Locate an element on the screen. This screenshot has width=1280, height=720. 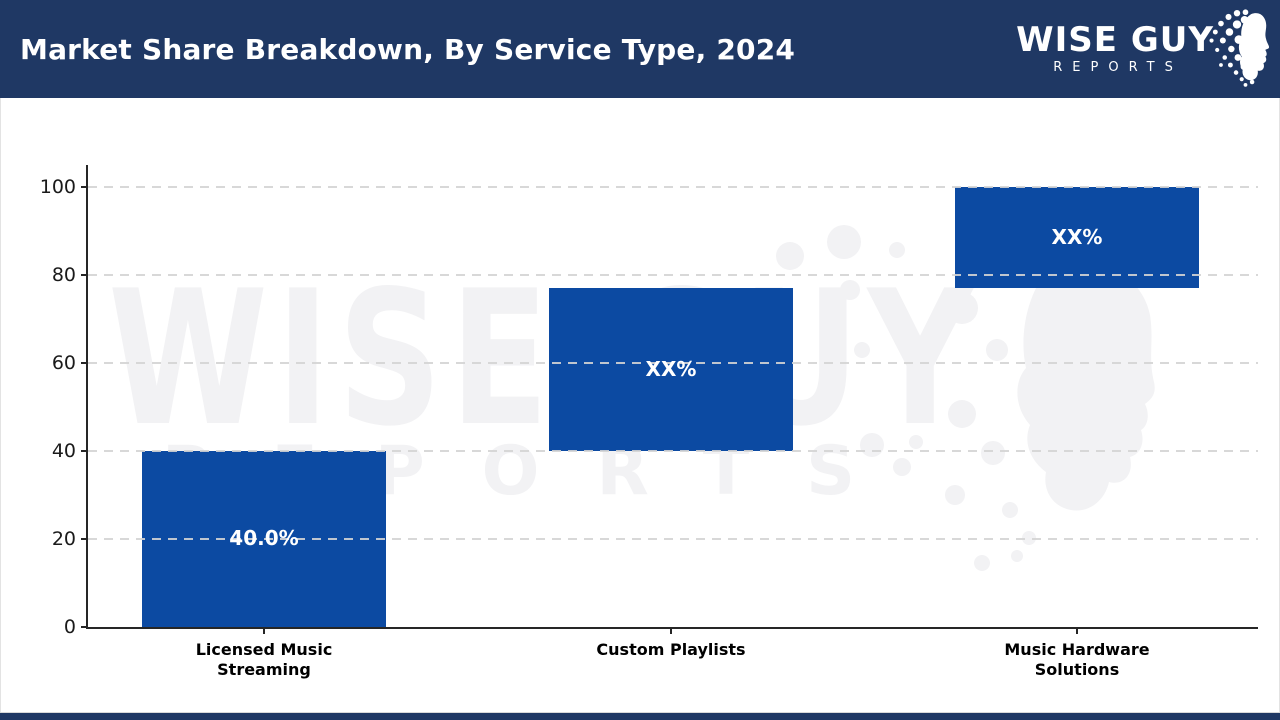
brand-logo: WISE GUY REPORTS is located at coordinates (1143, 49).